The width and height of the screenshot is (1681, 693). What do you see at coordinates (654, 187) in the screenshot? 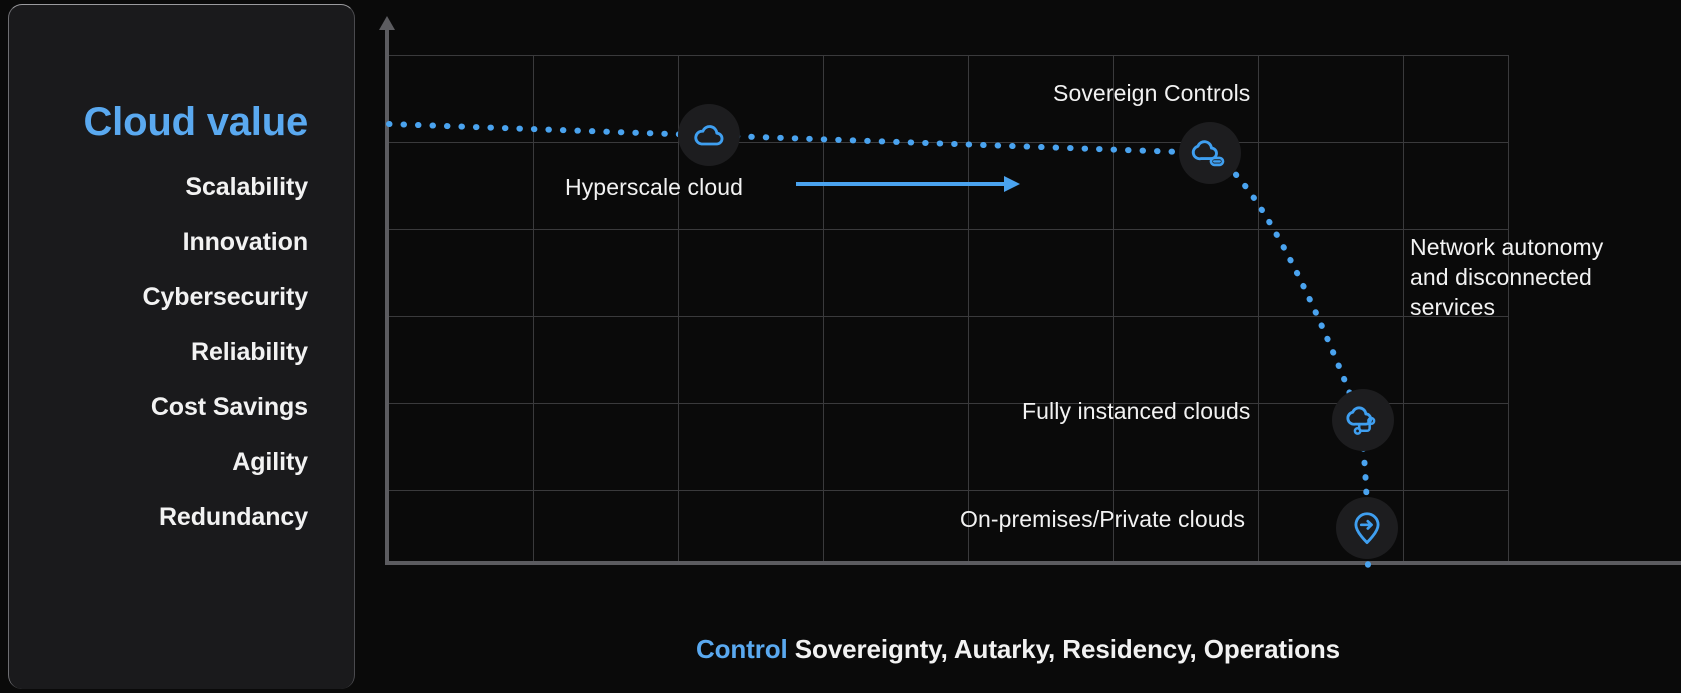
I see `label-hyperscale-cloud: Hyperscale cloud` at bounding box center [654, 187].